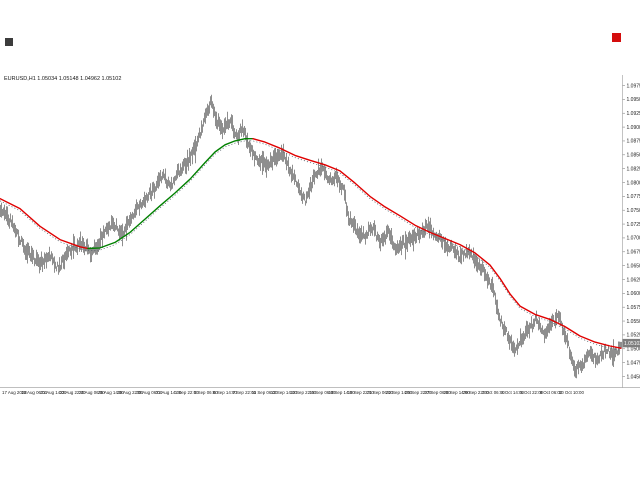 The width and height of the screenshot is (640, 480). I want to click on current-price-tag, so click(631, 343).